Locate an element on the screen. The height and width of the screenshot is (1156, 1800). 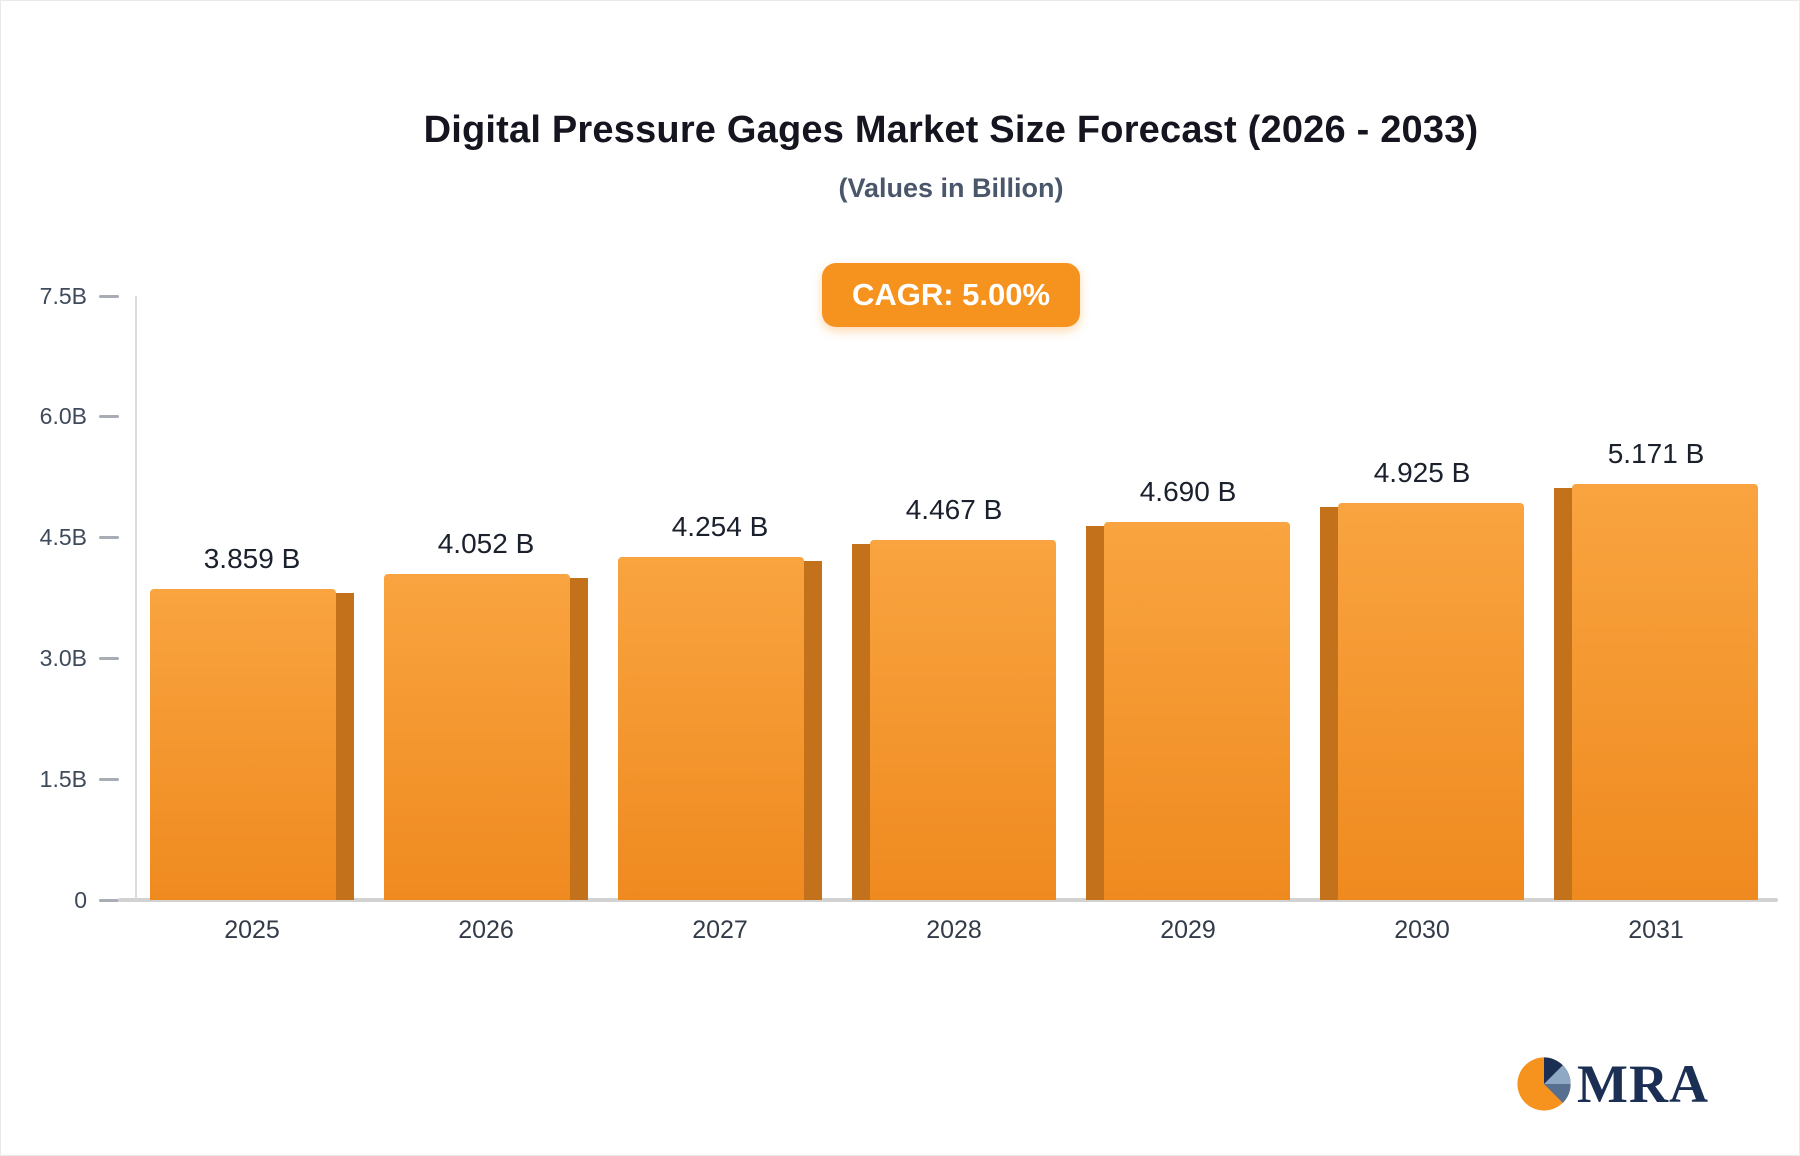
bar-group: 4.925 B is located at coordinates (1422, 598).